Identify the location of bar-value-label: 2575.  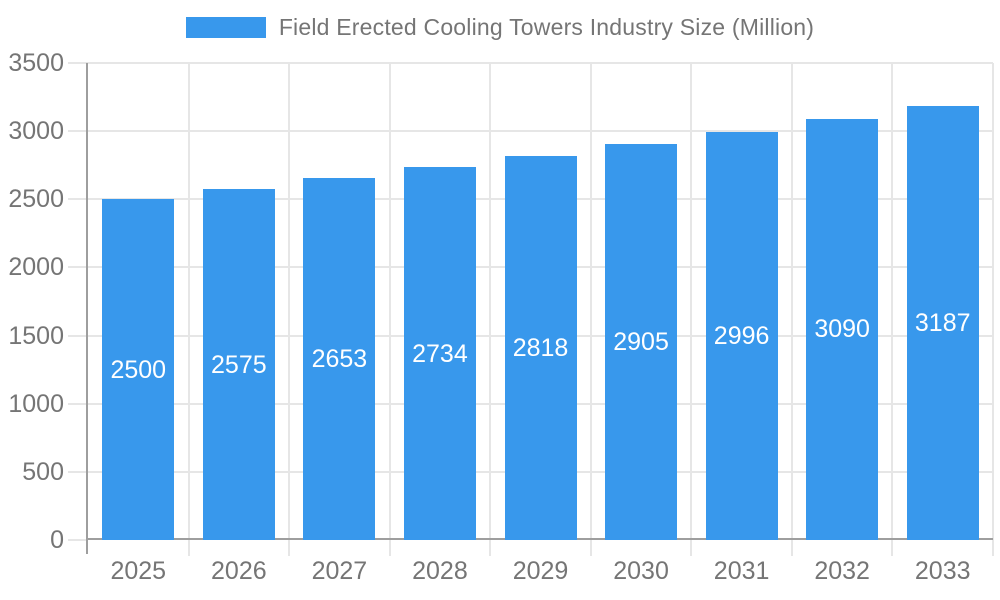
(239, 364).